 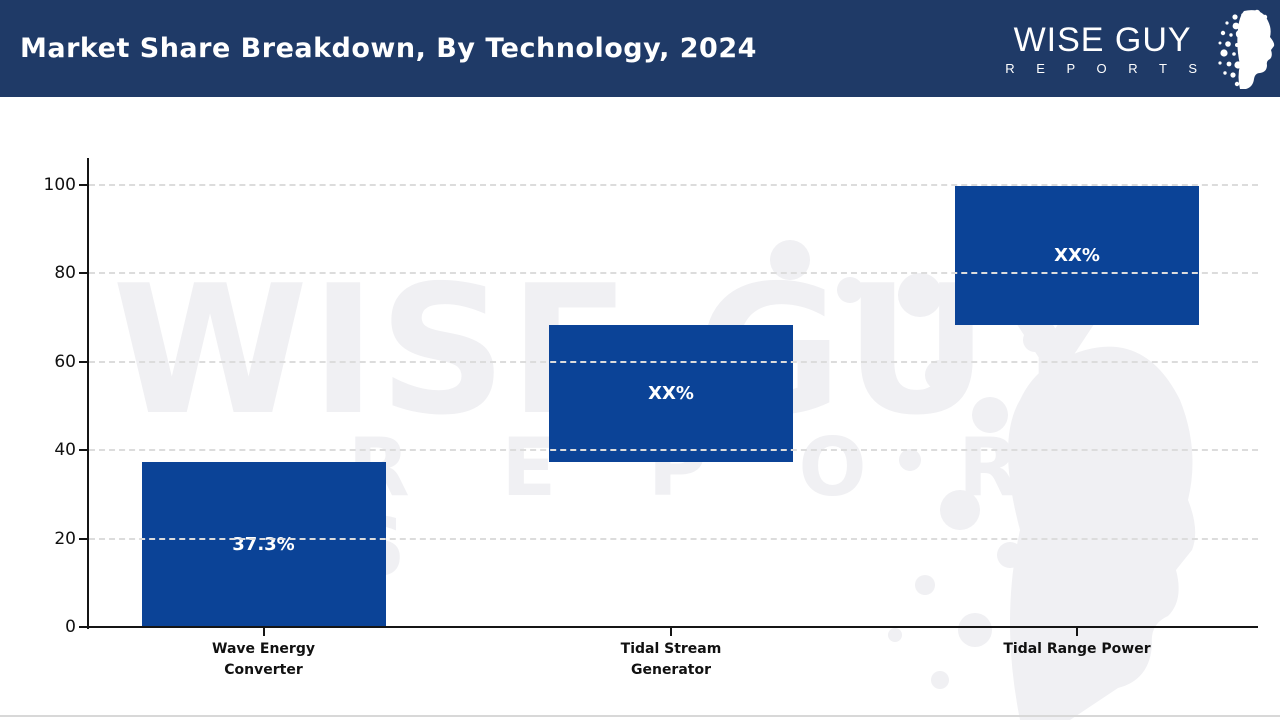 I want to click on x-axis, so click(x=672, y=627).